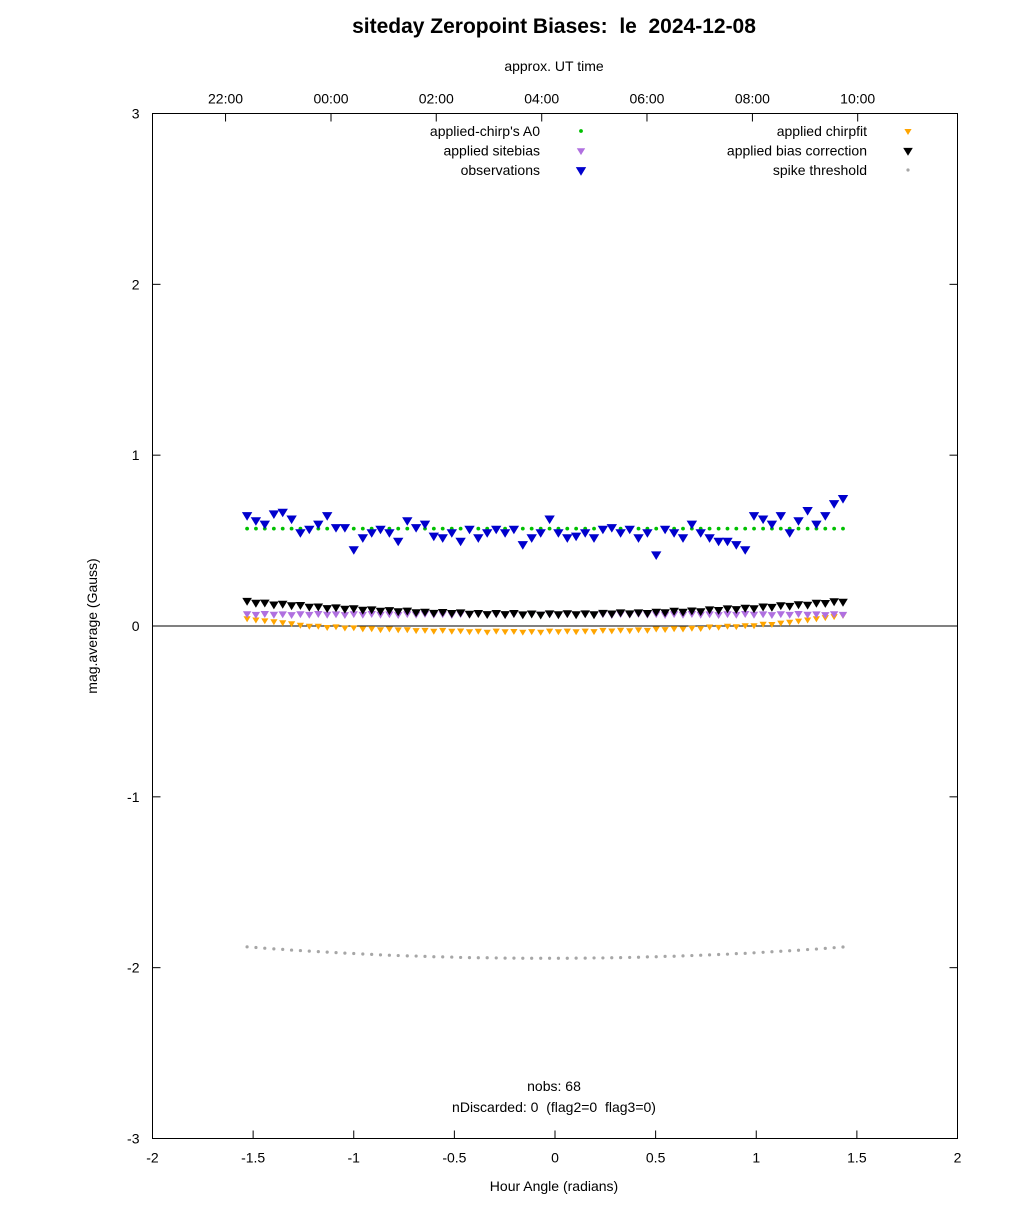 This screenshot has width=1024, height=1205. I want to click on legend-label-spike: spike threshold, so click(820, 170).